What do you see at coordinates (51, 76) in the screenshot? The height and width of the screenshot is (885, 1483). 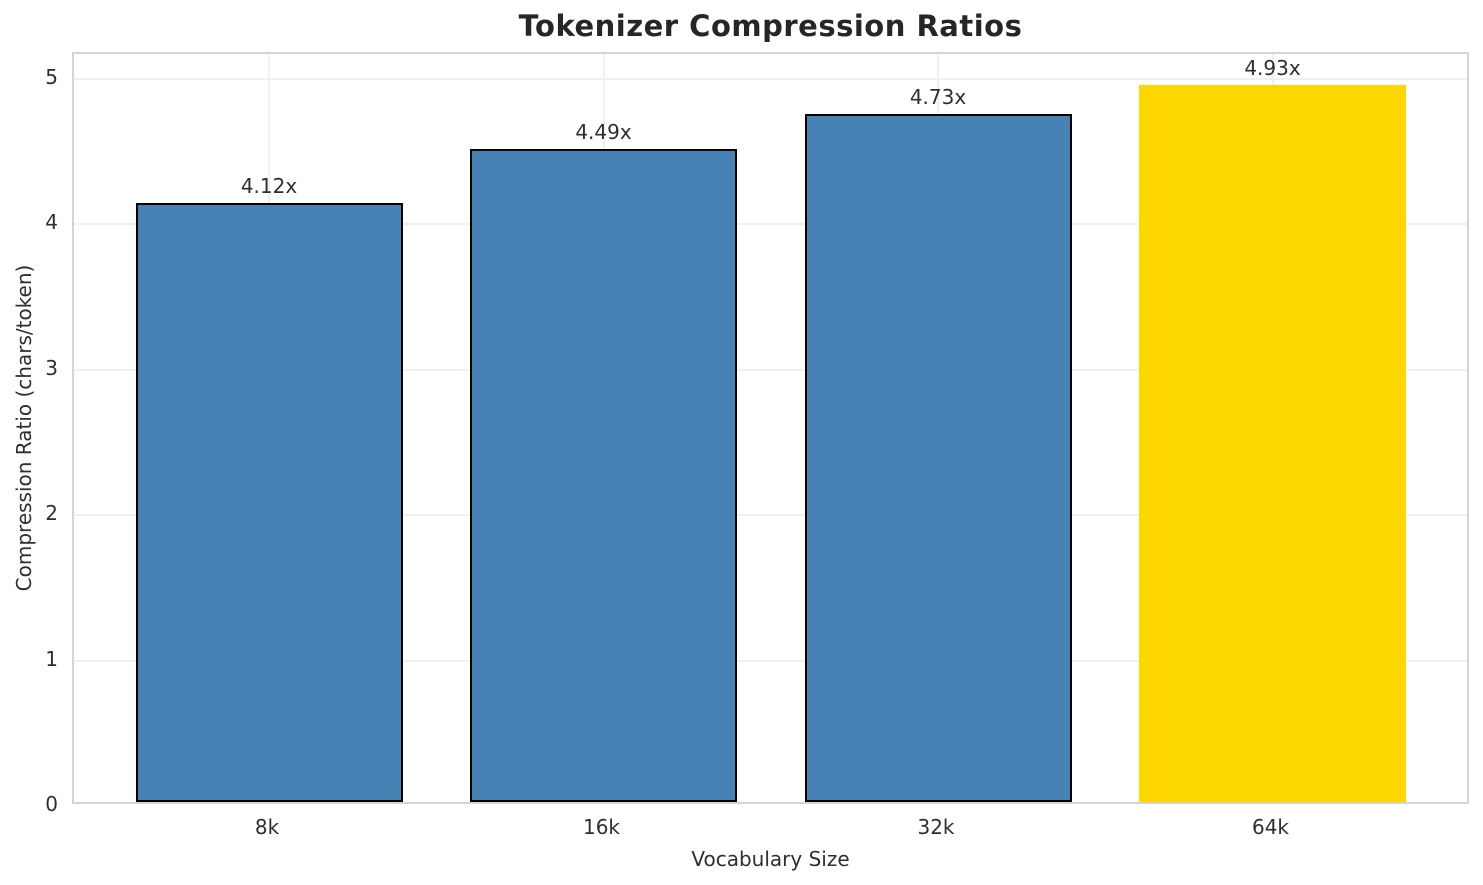 I see `y-tick-label: 5` at bounding box center [51, 76].